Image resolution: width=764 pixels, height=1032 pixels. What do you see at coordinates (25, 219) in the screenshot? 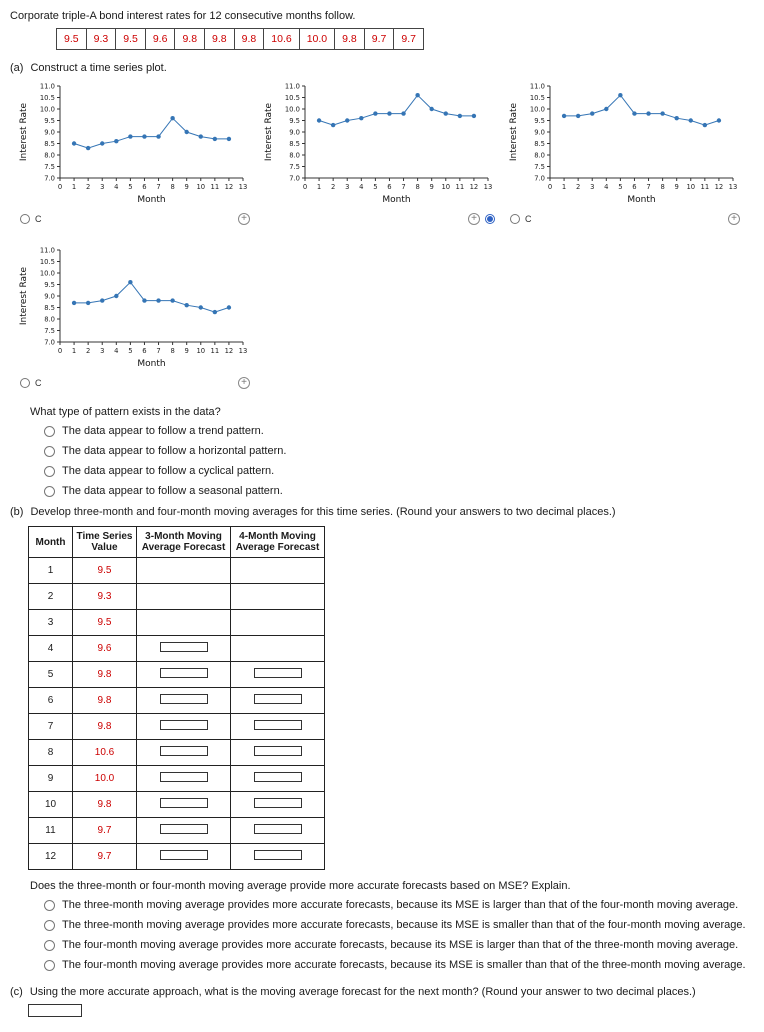
I see `chart-option-radio-A` at bounding box center [25, 219].